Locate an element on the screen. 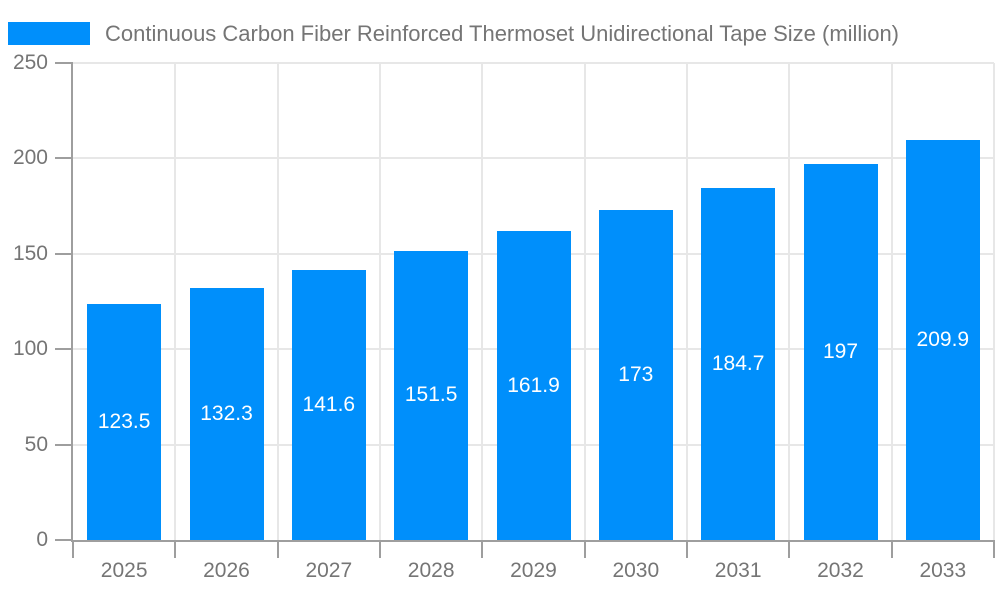  x-axis-label-2033: 2033 is located at coordinates (943, 570).